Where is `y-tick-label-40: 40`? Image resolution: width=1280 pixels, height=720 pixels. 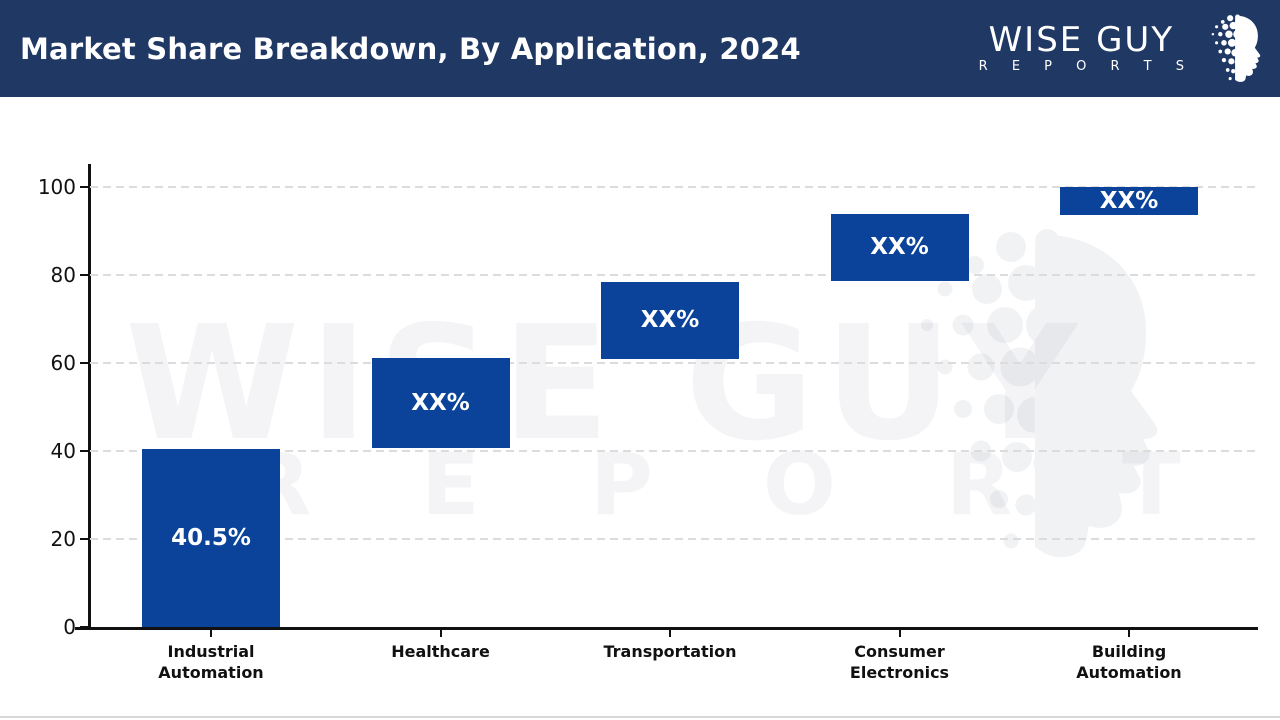
y-tick-label-40: 40 is located at coordinates (63, 450).